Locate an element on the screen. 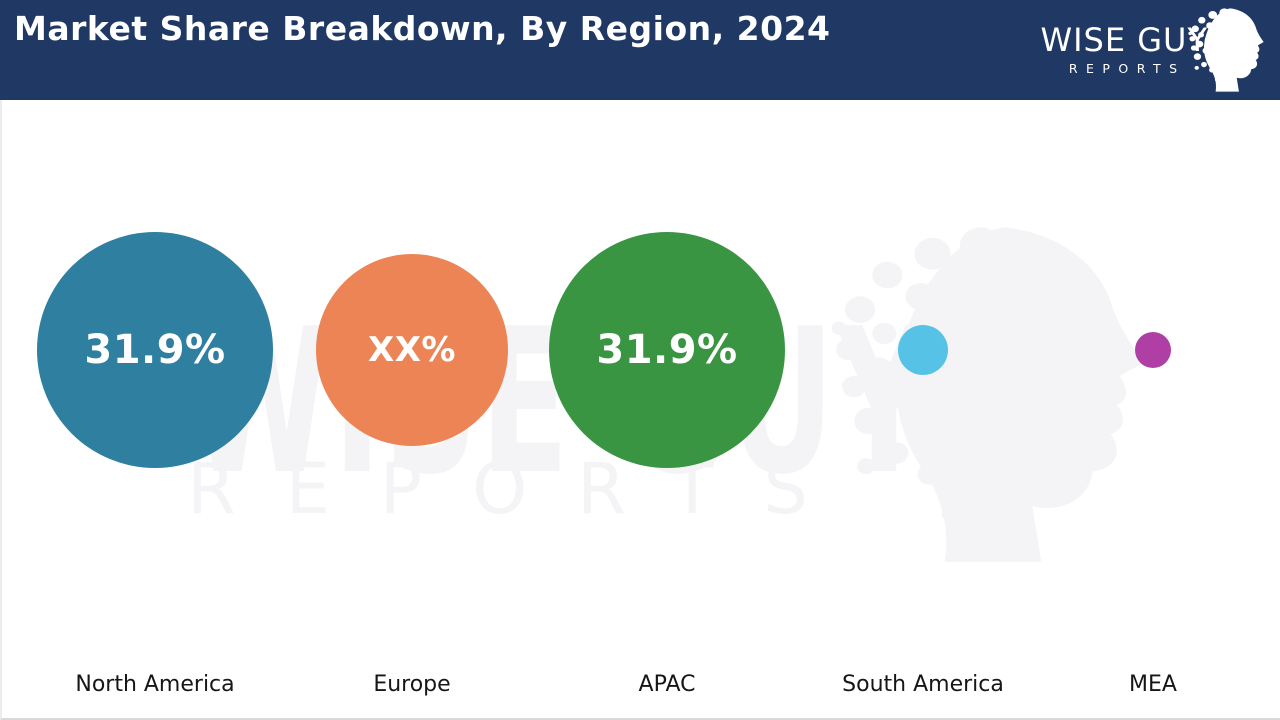 This screenshot has width=1280, height=720. head-profile-icon is located at coordinates (1228, 50).